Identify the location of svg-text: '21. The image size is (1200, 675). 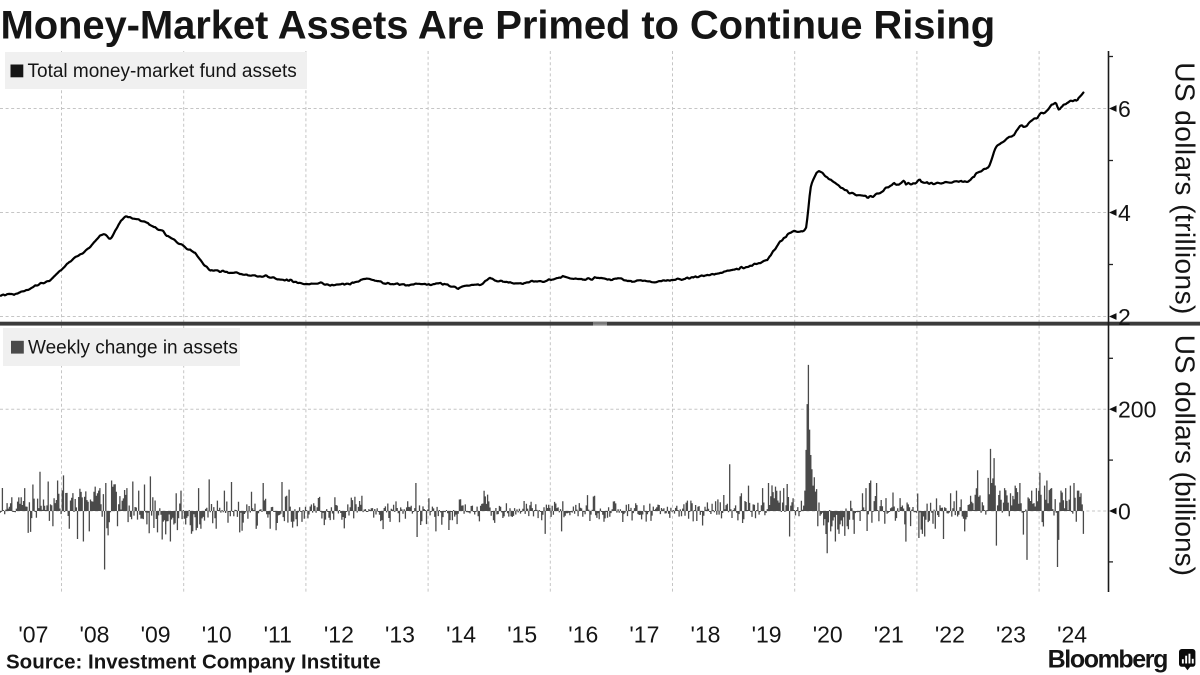
(889, 635).